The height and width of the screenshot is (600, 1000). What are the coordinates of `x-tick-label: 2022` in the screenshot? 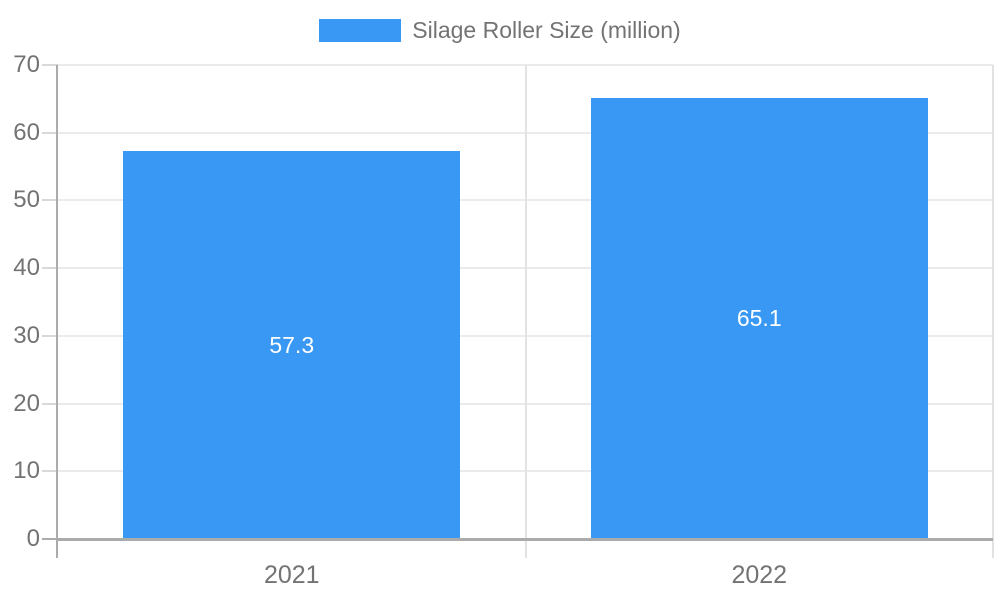 It's located at (759, 575).